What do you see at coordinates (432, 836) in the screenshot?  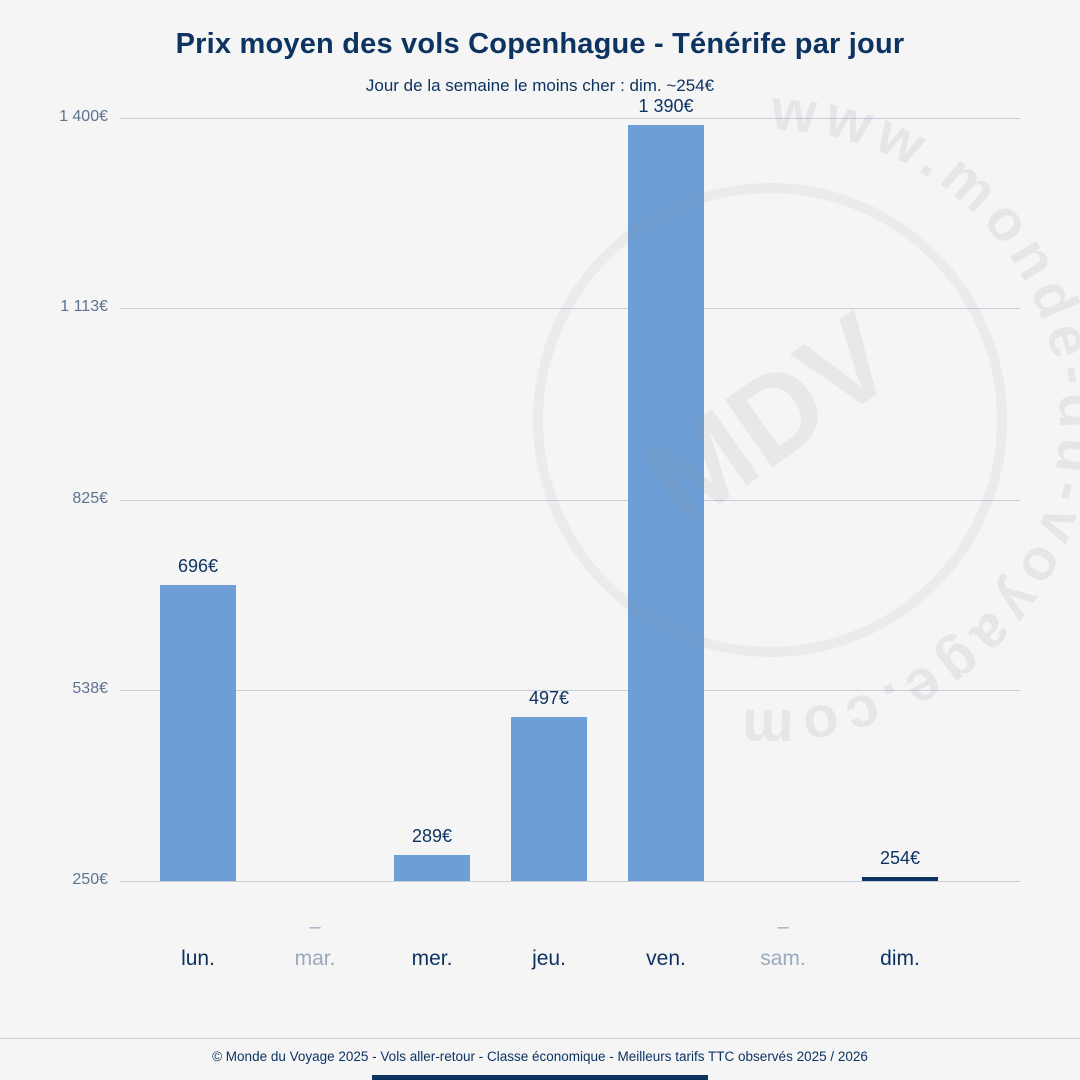 I see `value-label-mer: 289€` at bounding box center [432, 836].